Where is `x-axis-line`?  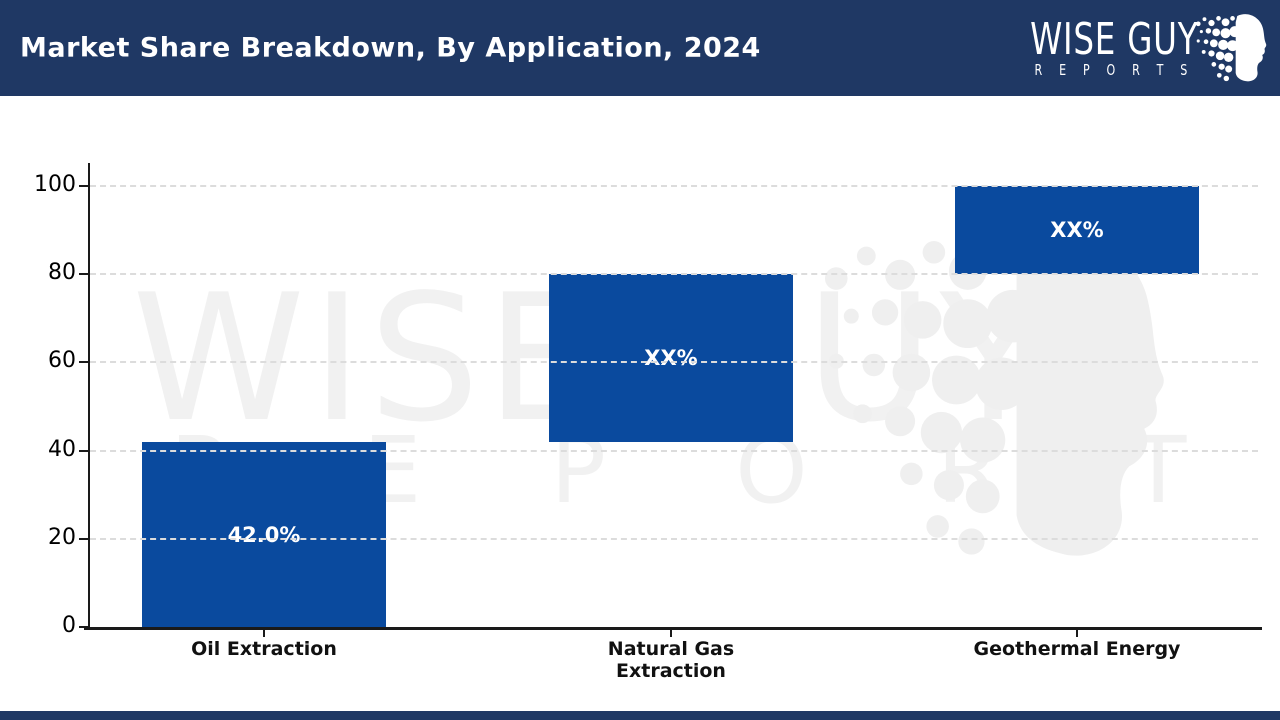
x-axis-line is located at coordinates (673, 628).